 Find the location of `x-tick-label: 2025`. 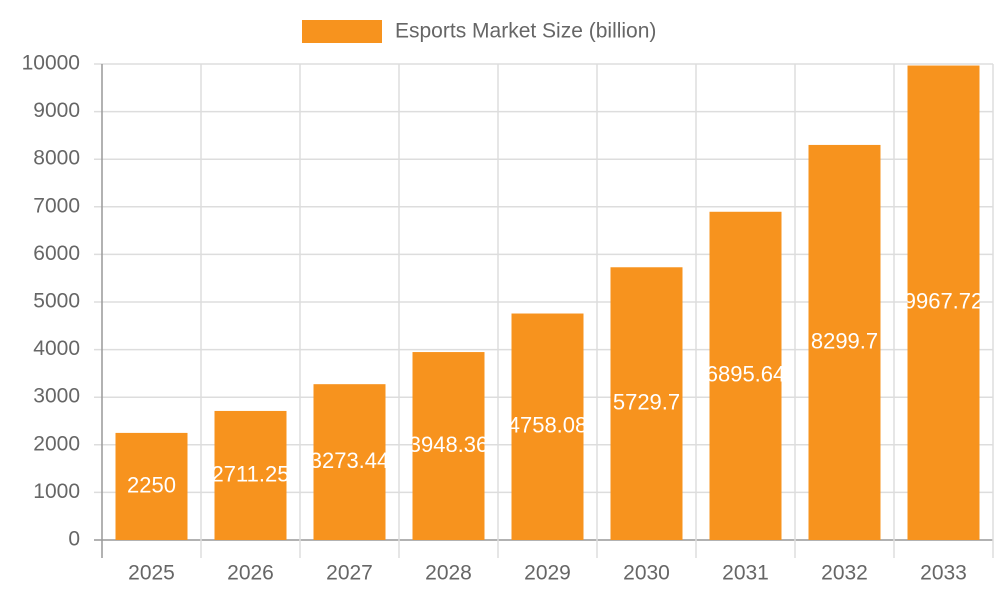

x-tick-label: 2025 is located at coordinates (151, 573).